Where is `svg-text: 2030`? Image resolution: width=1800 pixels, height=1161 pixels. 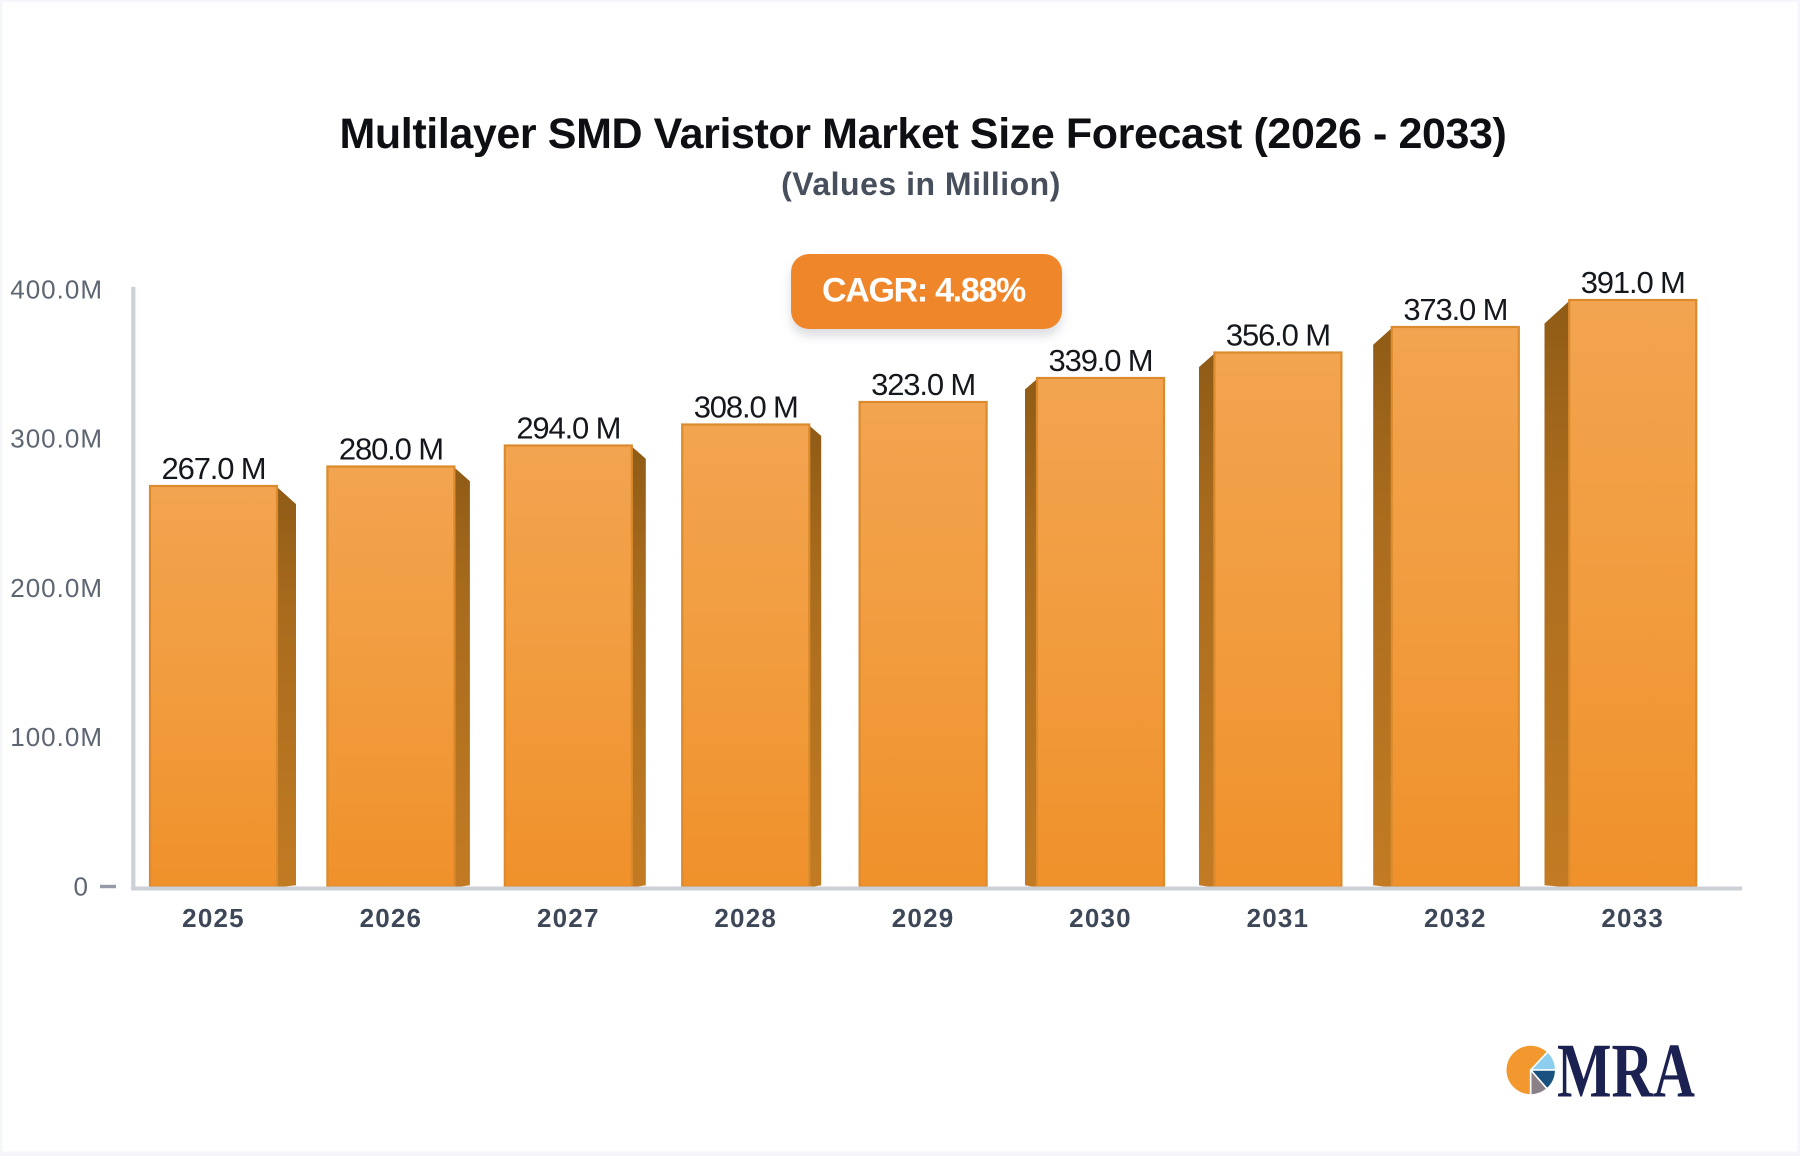
svg-text: 2030 is located at coordinates (1100, 918).